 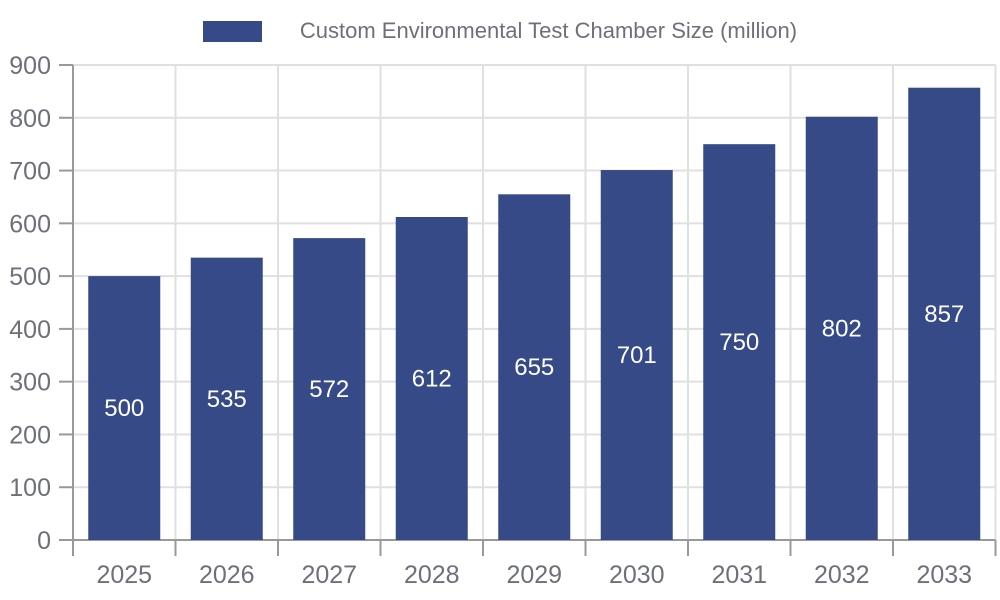 I want to click on bar-value-label: 701, so click(x=637, y=355).